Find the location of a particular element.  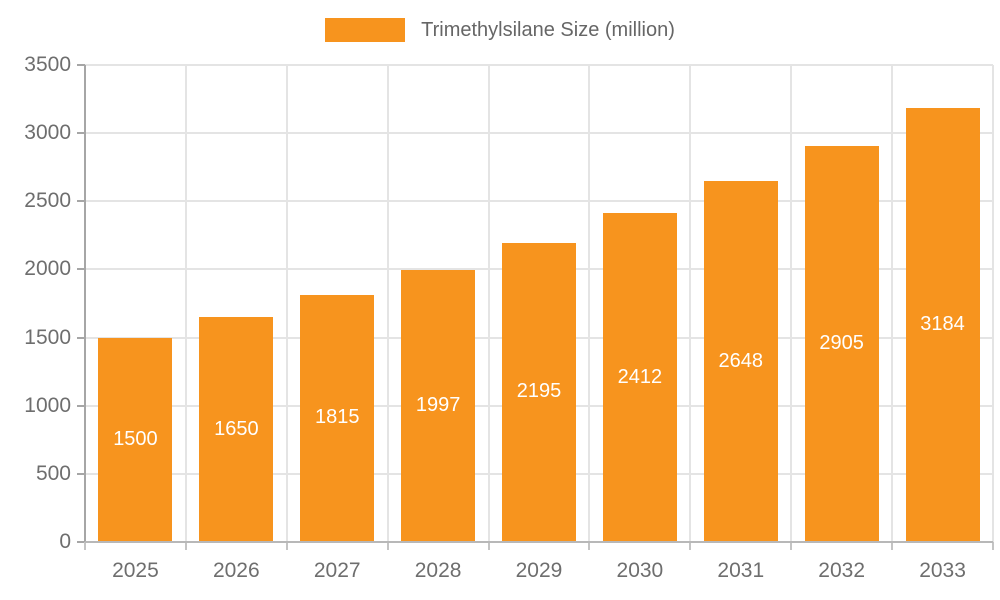

y-axis-tick-label: 2000 is located at coordinates (47, 269).